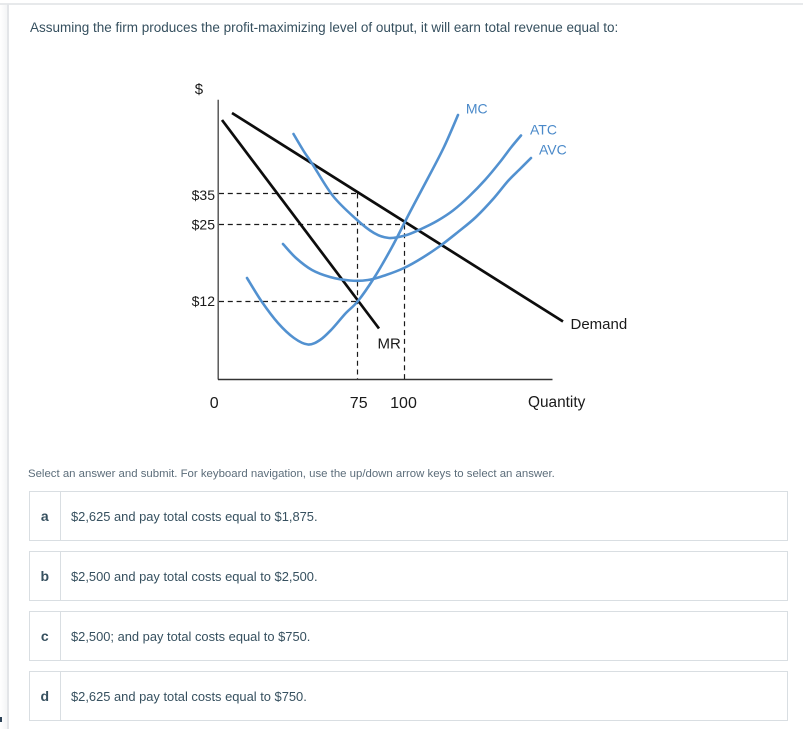 The width and height of the screenshot is (803, 729). What do you see at coordinates (359, 403) in the screenshot?
I see `svg-text: 75` at bounding box center [359, 403].